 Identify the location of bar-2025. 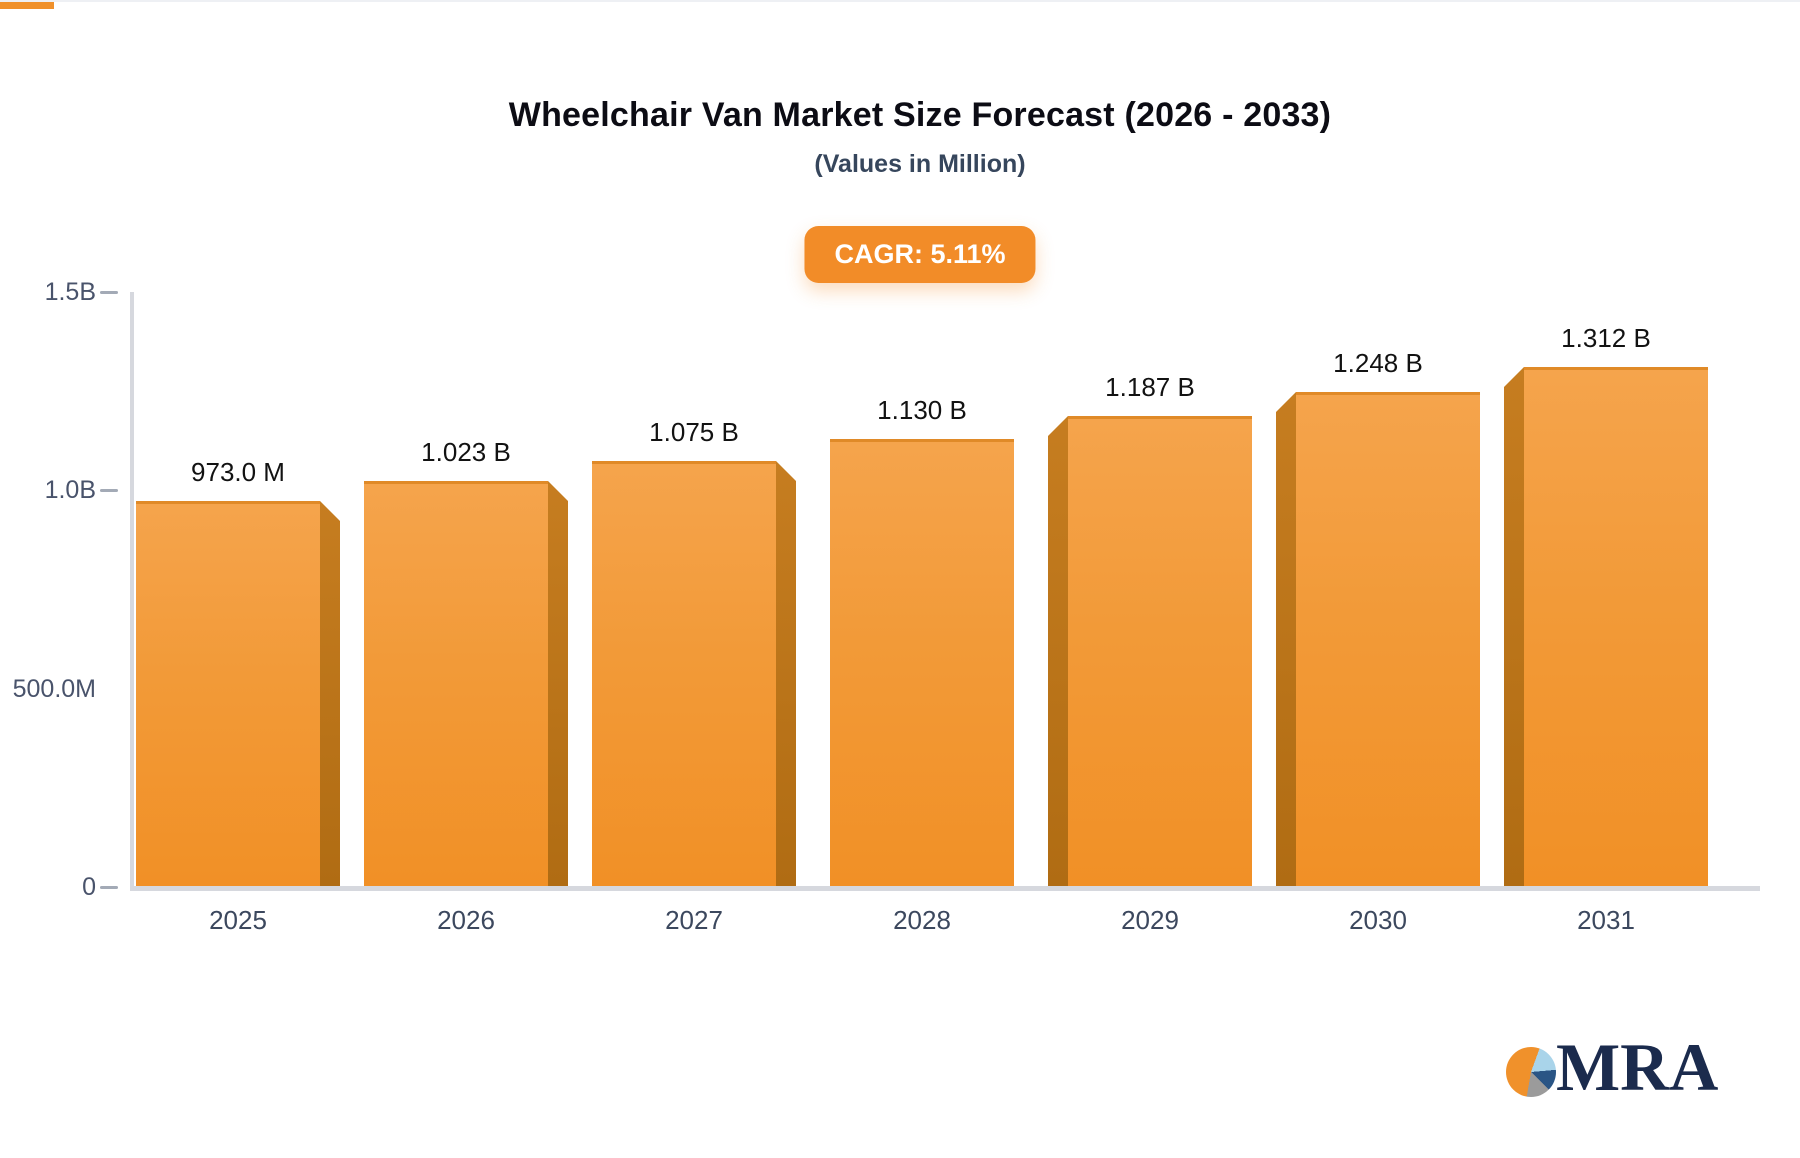
(228, 694).